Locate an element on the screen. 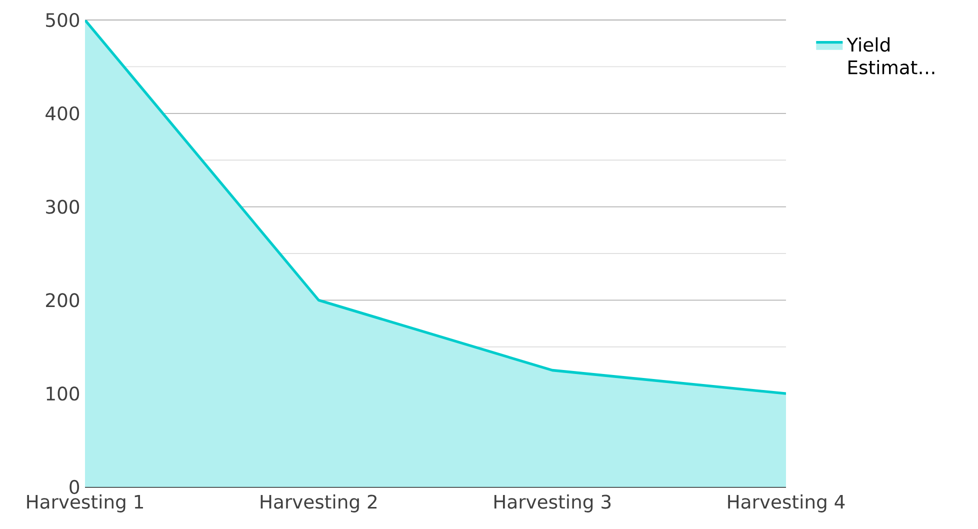  x-tick-label: Harvesting 4 is located at coordinates (786, 503).